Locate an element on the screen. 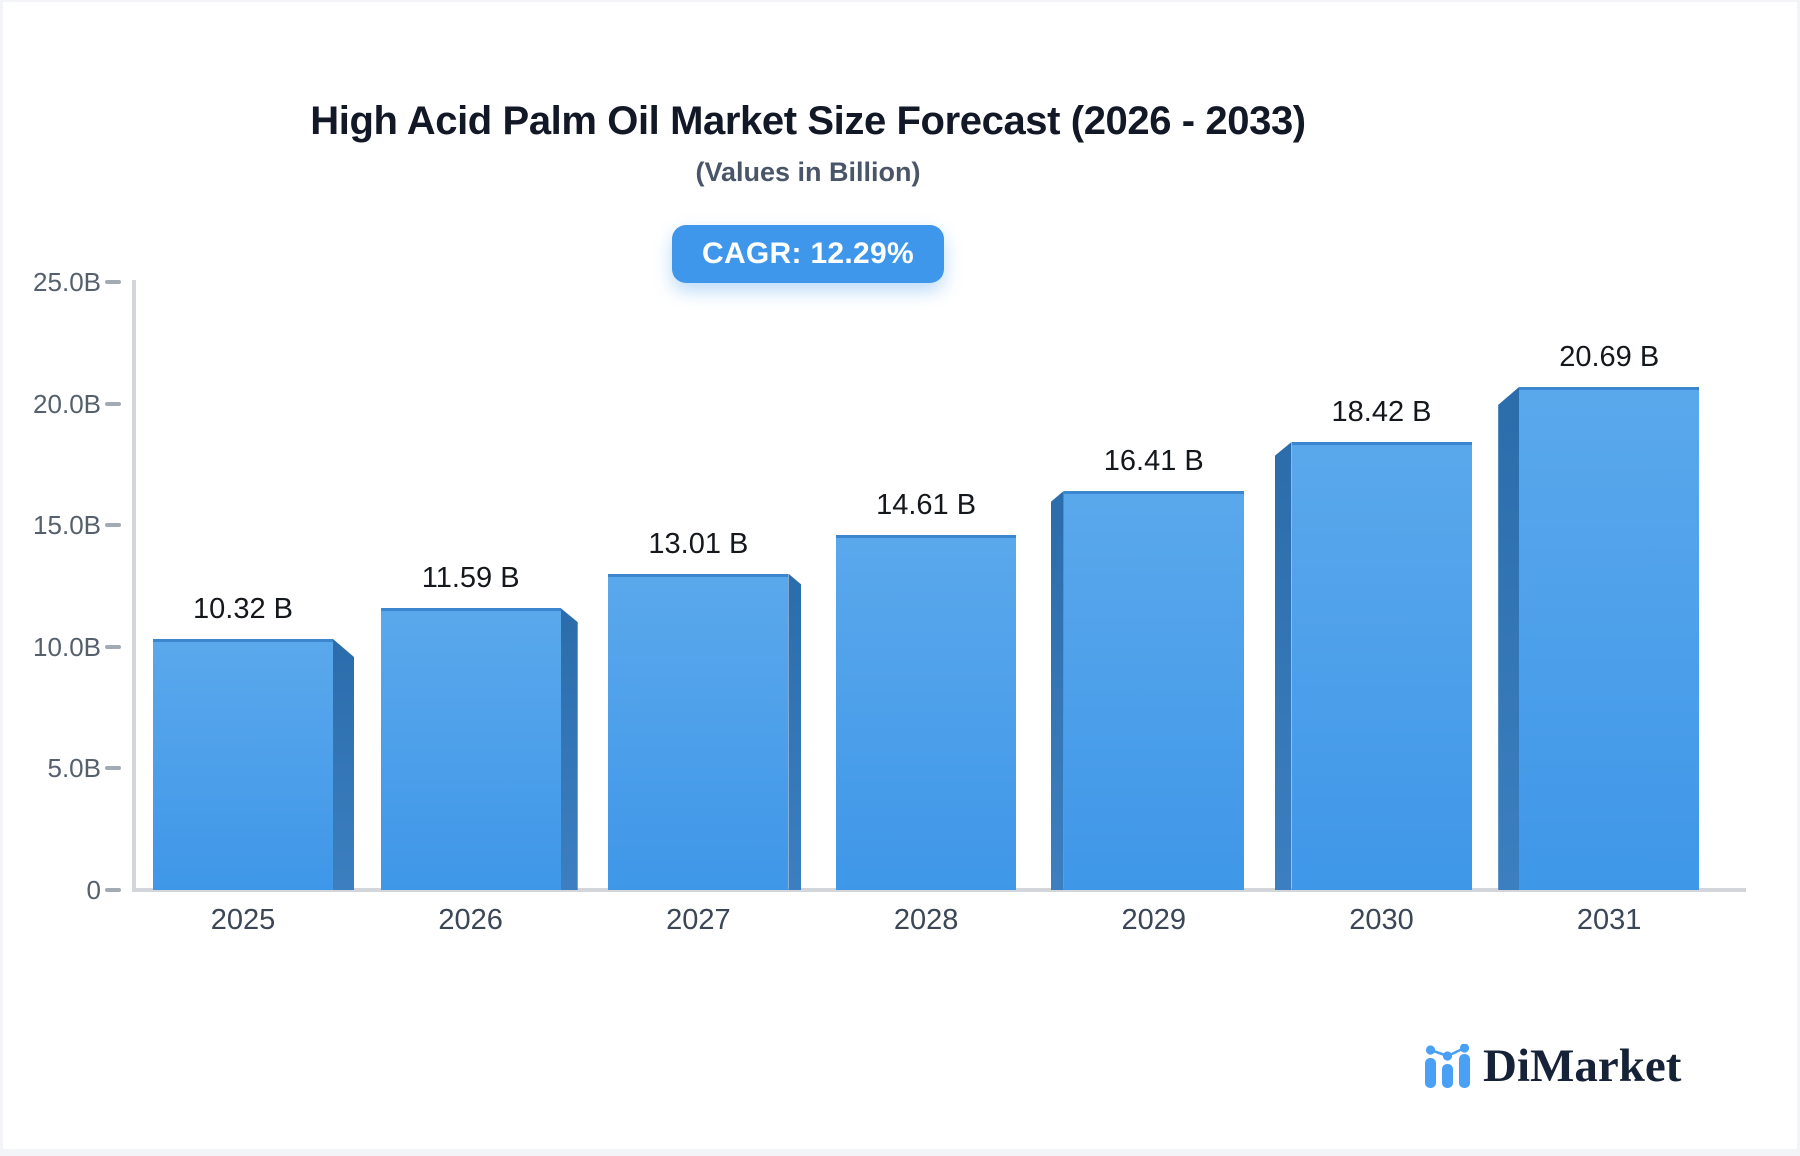 The width and height of the screenshot is (1800, 1156). x-axis-label: 2028 is located at coordinates (926, 920).